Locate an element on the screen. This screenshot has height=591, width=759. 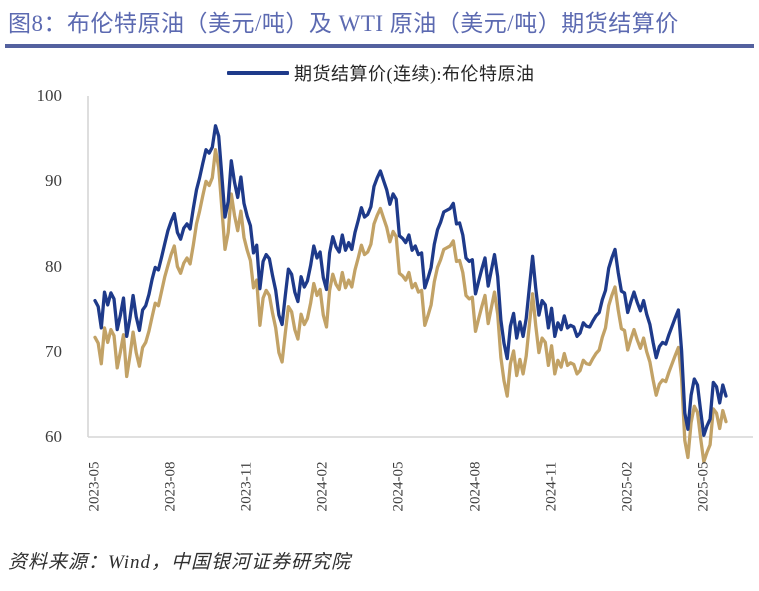
x-axis-tick-label: 2024-05 is located at coordinates (398, 486).